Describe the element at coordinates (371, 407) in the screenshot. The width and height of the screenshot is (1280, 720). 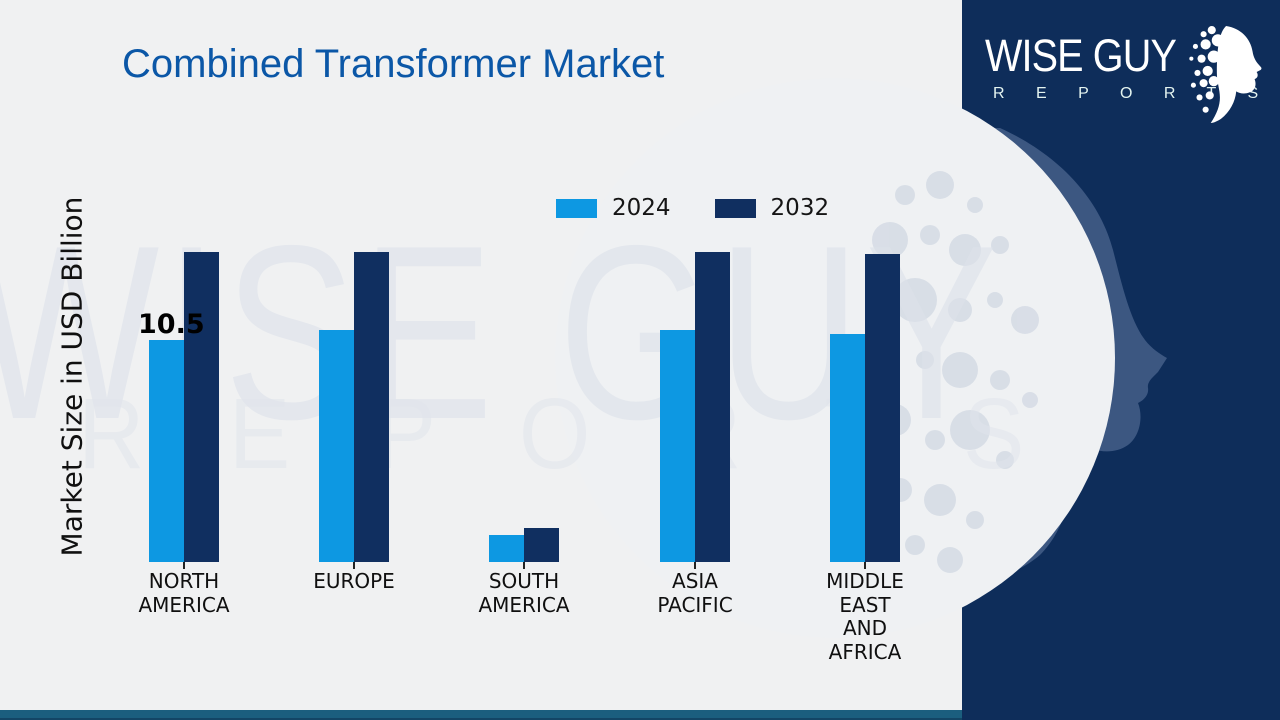
I see `bar-2032-europe` at that location.